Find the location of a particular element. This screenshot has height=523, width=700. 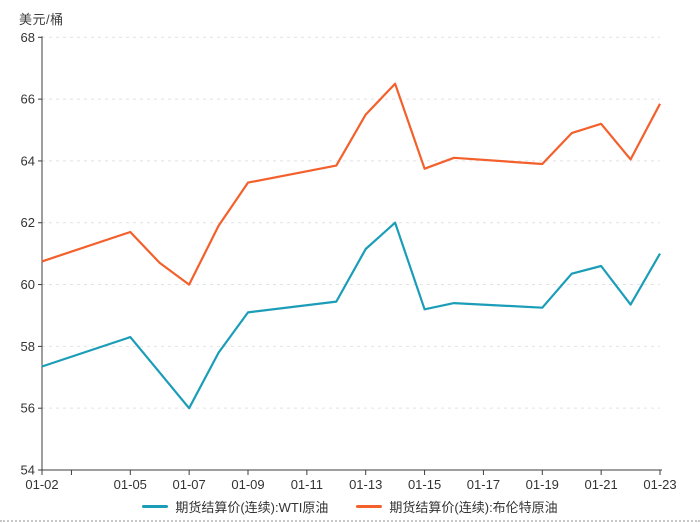

svg-text: 01-17 is located at coordinates (483, 484).